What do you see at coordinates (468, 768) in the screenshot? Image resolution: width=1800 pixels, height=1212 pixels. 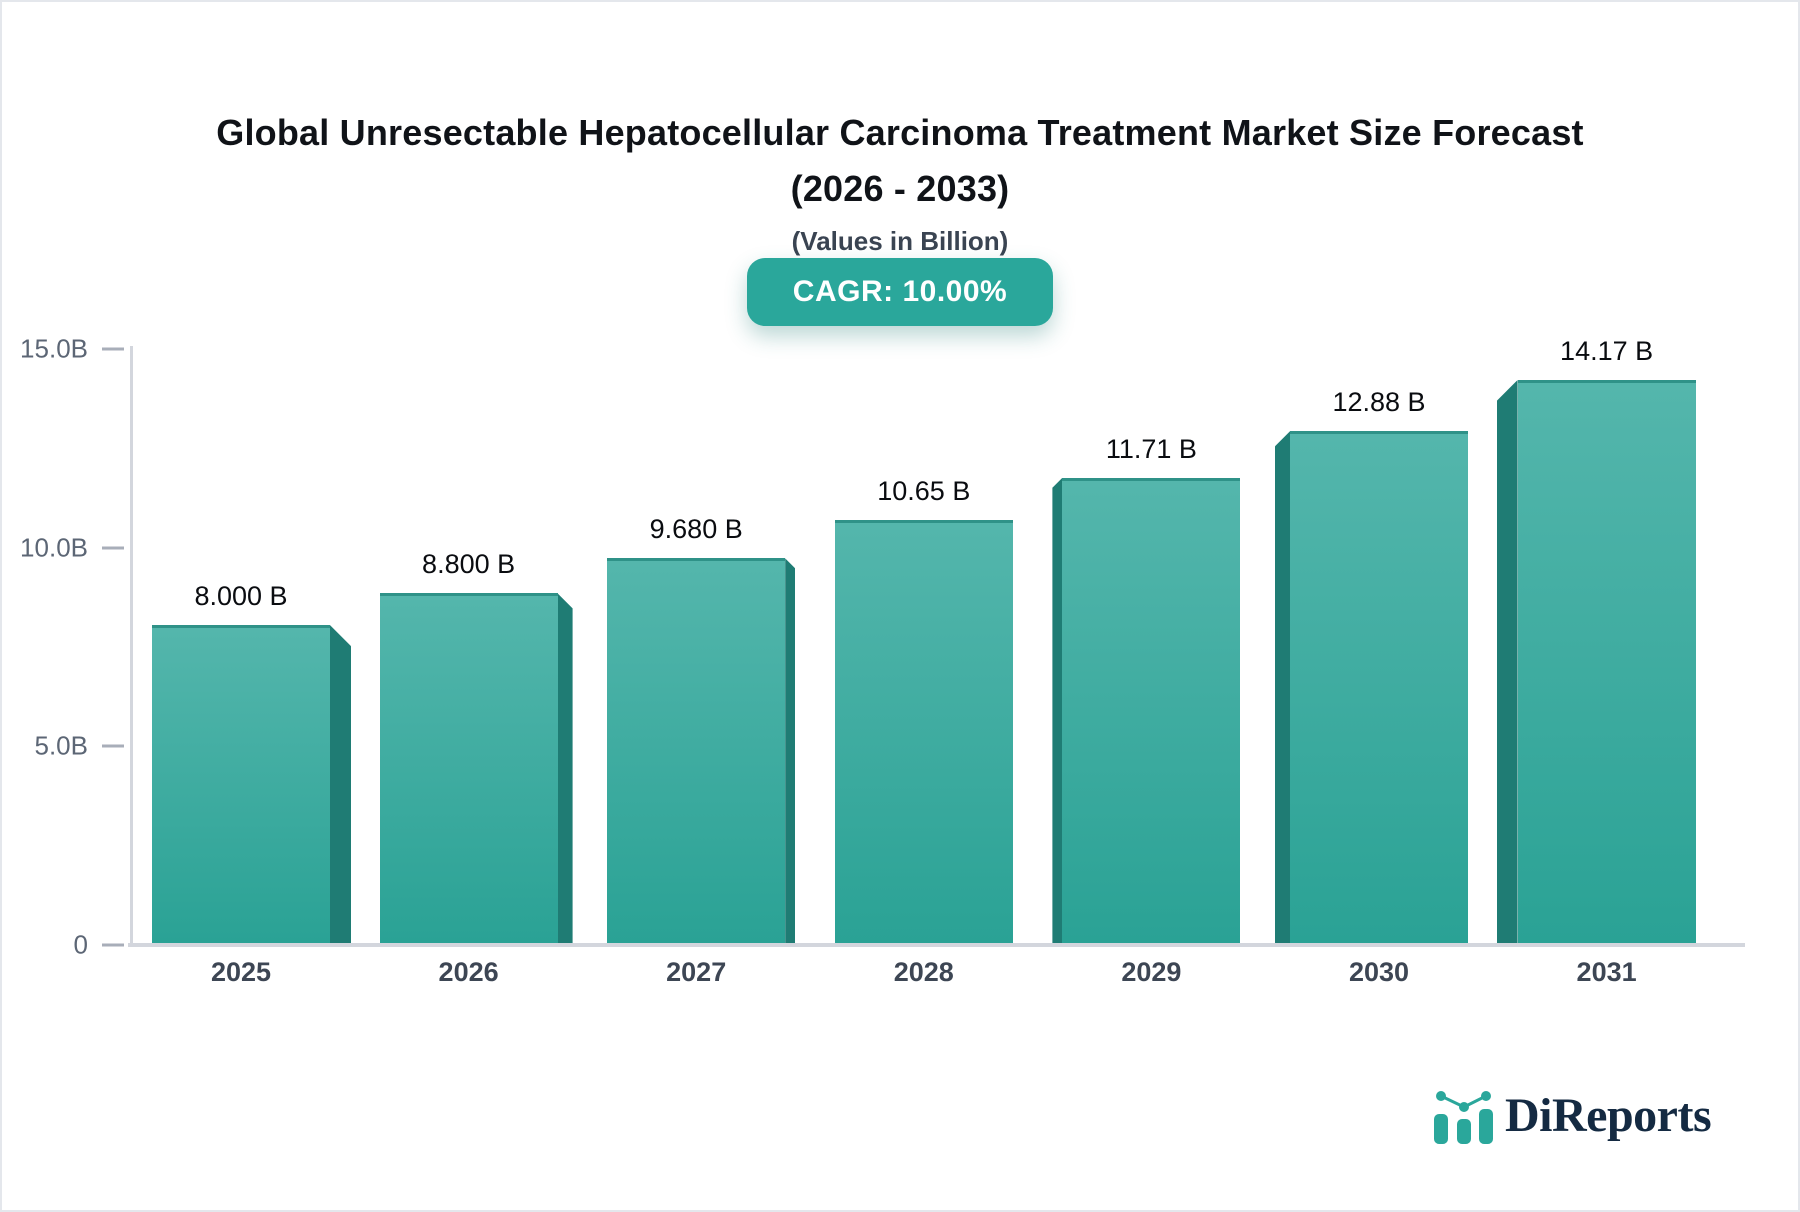 I see `bar-2026` at bounding box center [468, 768].